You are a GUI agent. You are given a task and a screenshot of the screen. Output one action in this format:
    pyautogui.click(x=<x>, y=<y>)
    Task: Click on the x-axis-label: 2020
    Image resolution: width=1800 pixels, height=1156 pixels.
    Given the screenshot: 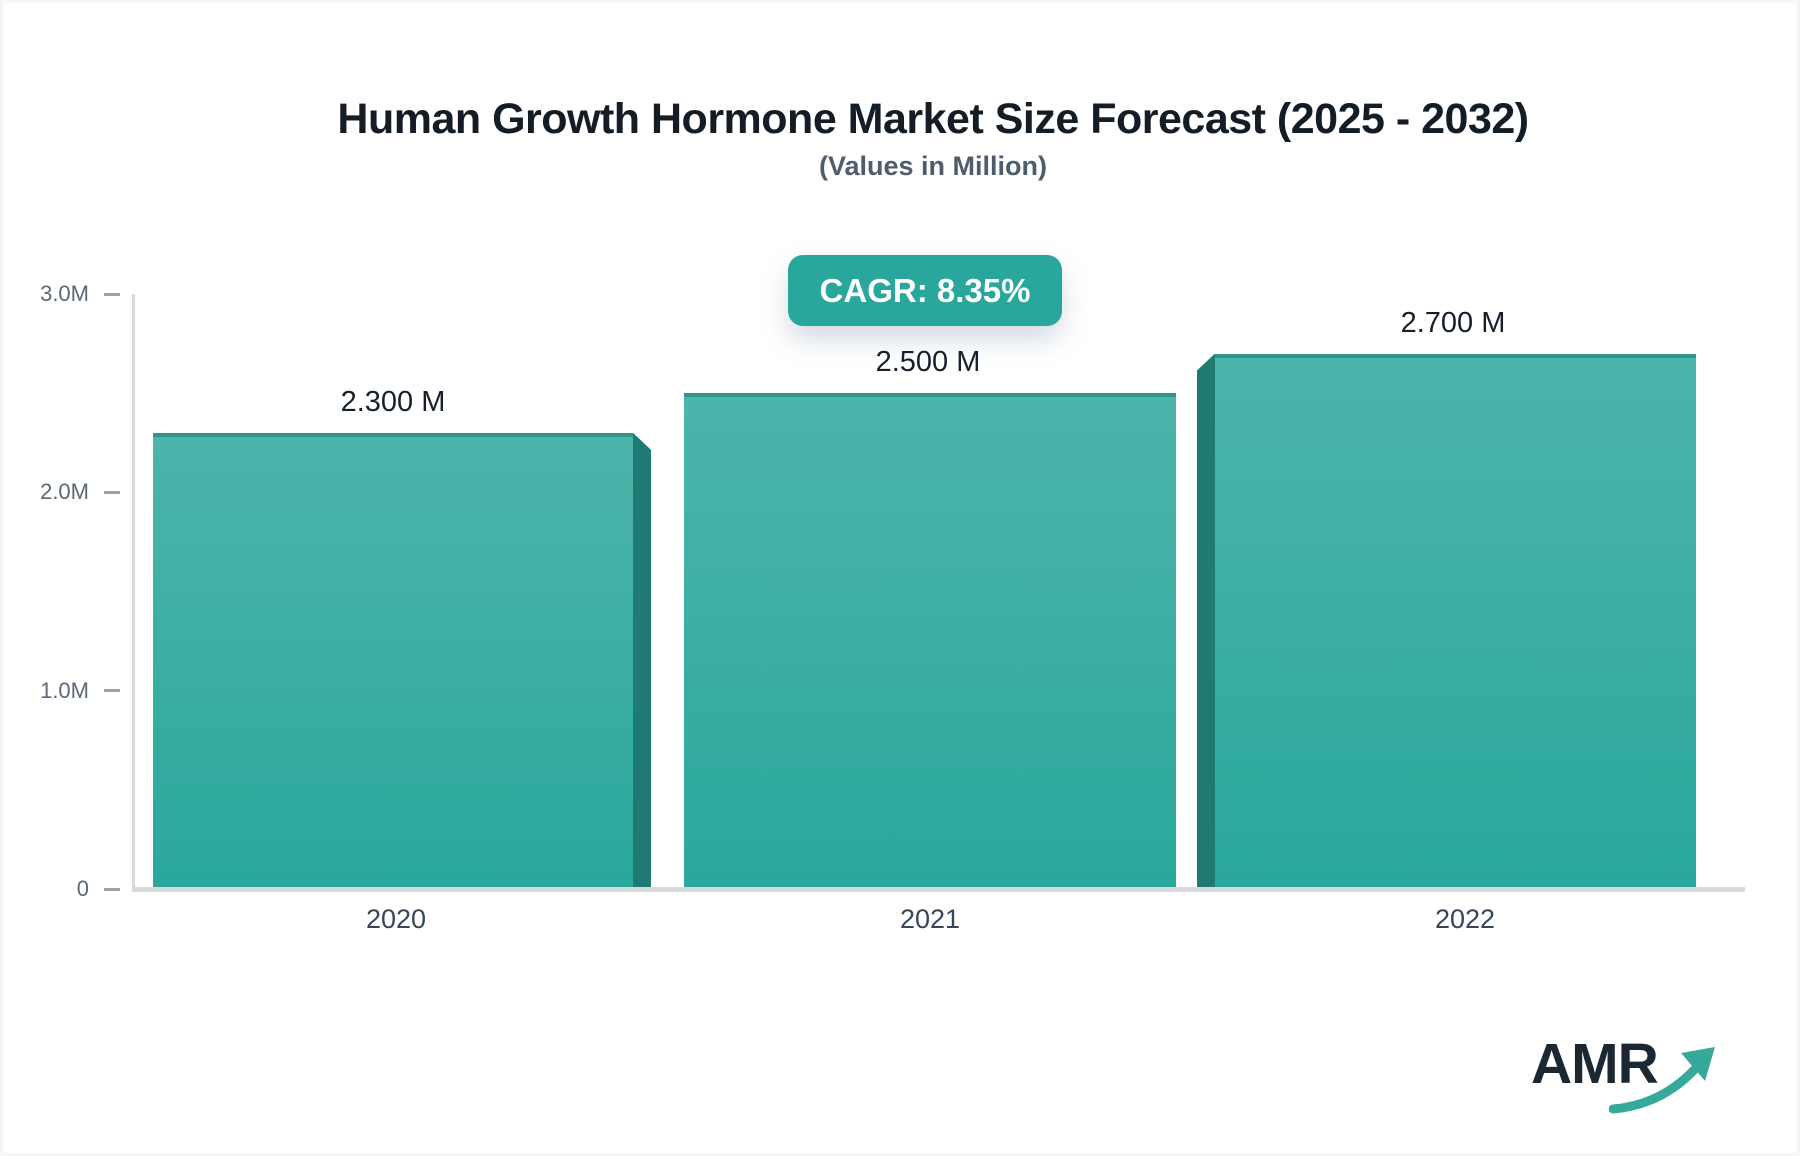 What is the action you would take?
    pyautogui.click(x=396, y=919)
    